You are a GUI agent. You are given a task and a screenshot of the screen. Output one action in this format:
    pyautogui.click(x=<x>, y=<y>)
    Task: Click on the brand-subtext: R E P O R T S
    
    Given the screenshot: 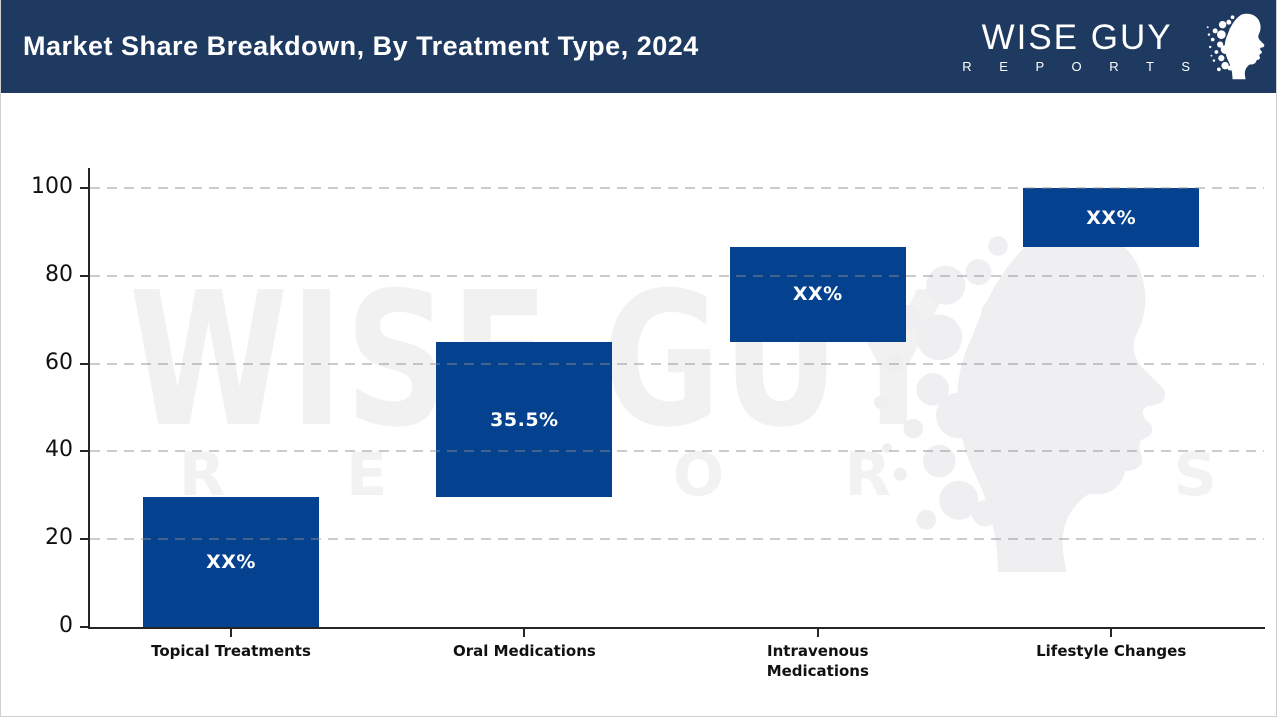 What is the action you would take?
    pyautogui.click(x=1082, y=67)
    